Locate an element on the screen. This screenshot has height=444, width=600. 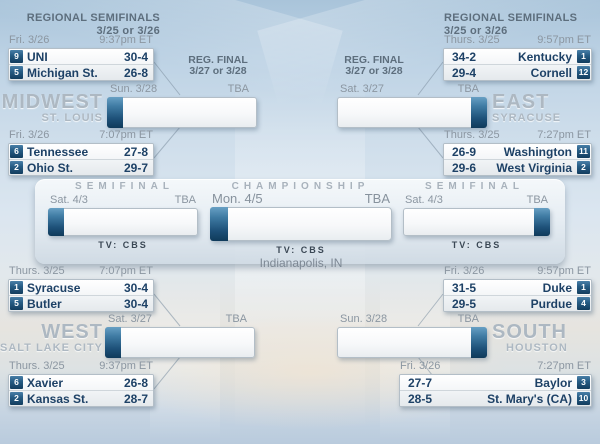
game-schedule: Fri. 3/26 9:57pm ET is located at coordinates (517, 271).